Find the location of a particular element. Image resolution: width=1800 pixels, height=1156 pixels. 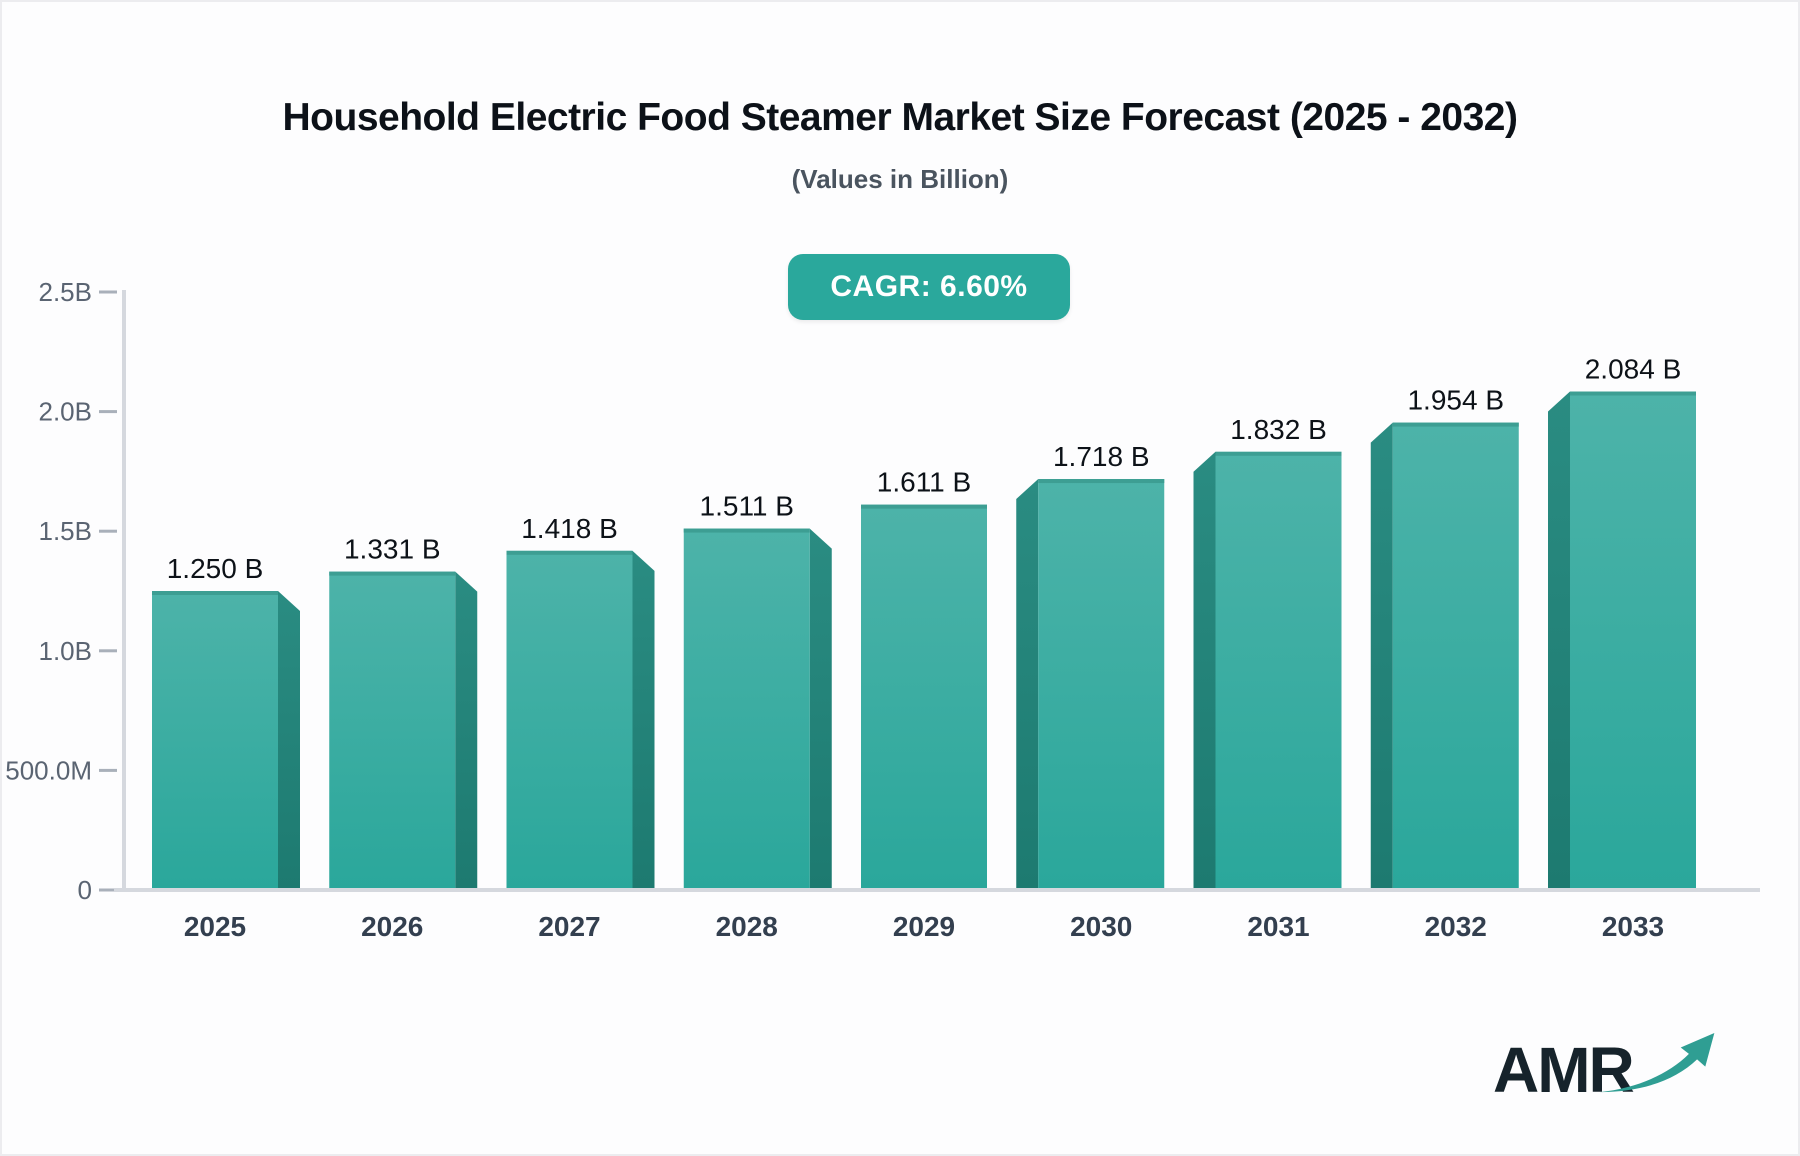

x-axis-label: 2028 is located at coordinates (747, 926).